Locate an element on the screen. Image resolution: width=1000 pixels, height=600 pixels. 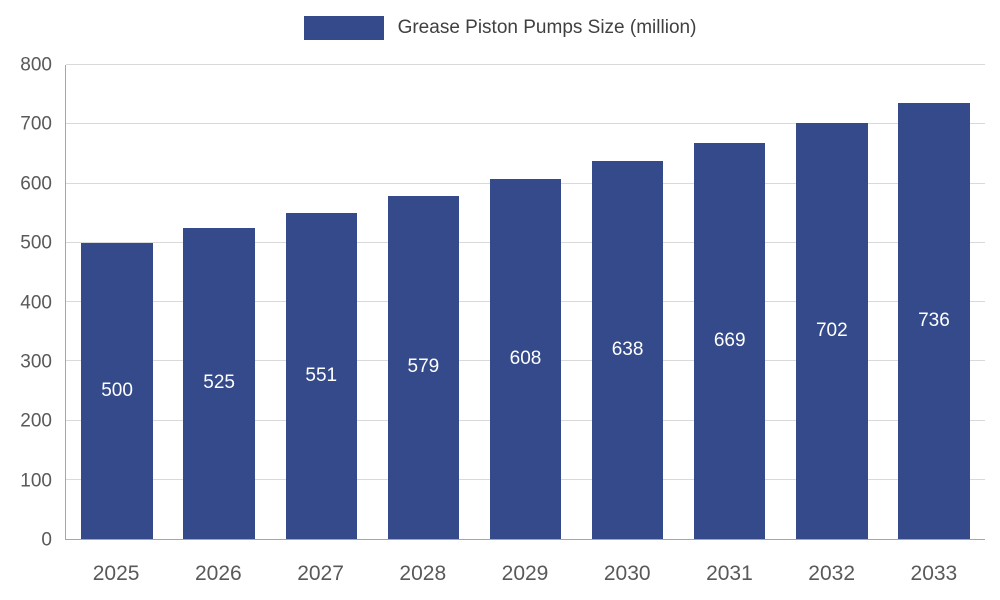
x-tick-label: 2032 is located at coordinates (832, 573).